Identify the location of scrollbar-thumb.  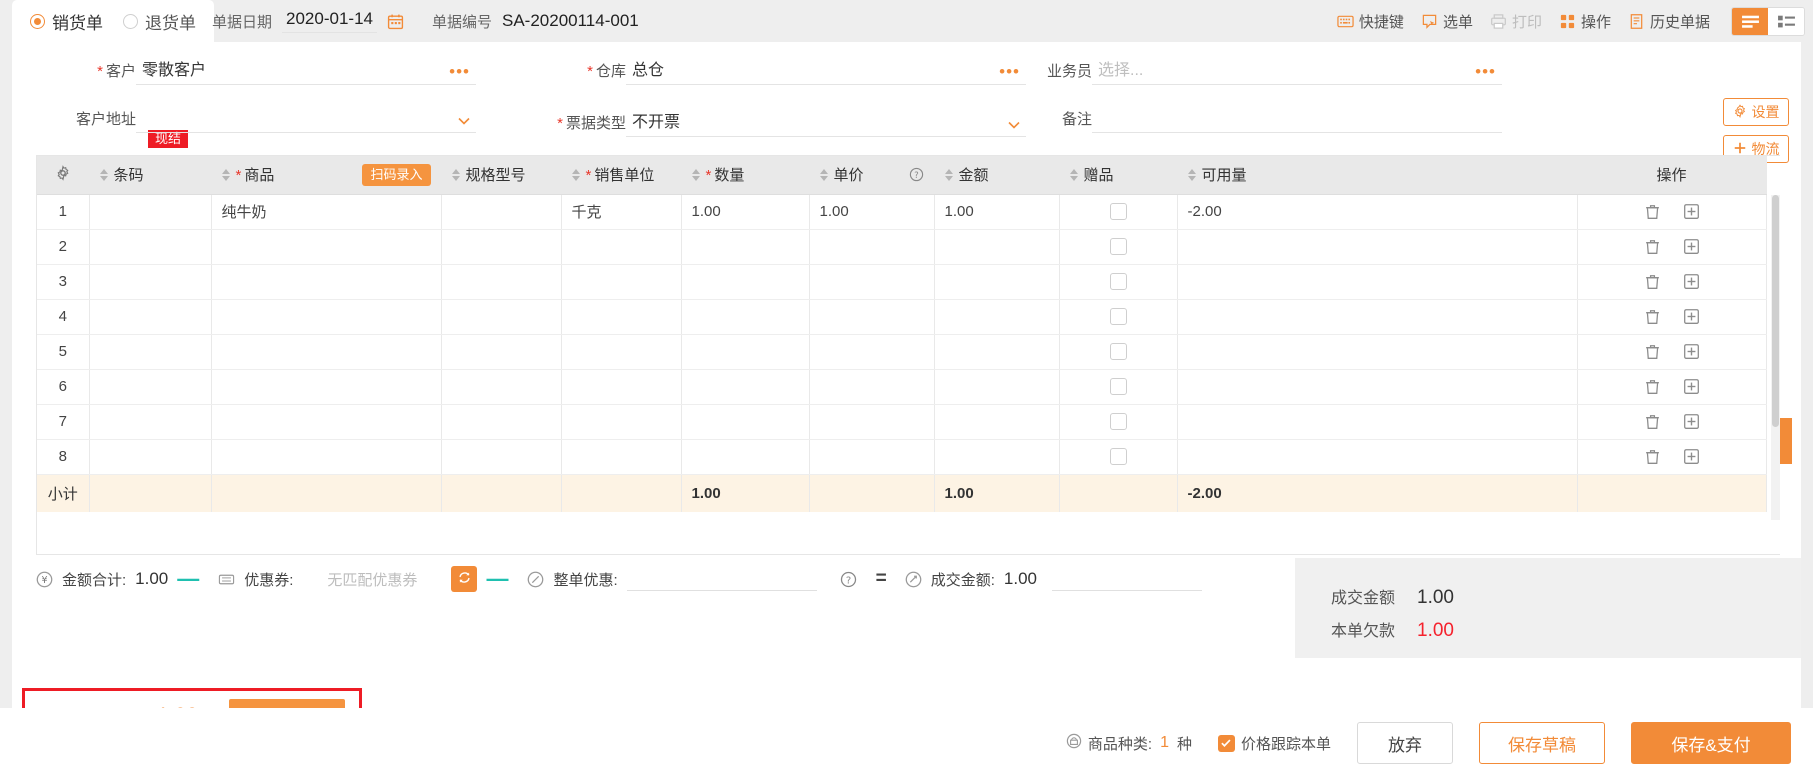
(1775, 311).